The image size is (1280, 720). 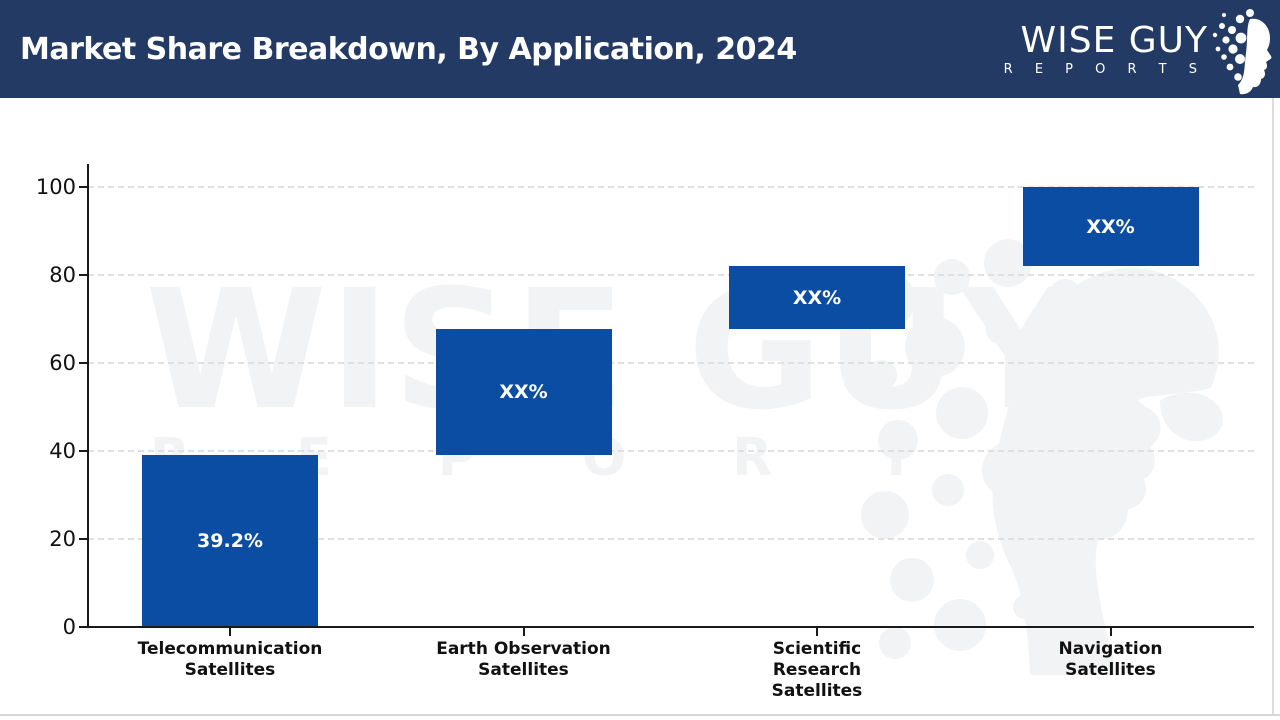 What do you see at coordinates (69, 627) in the screenshot?
I see `y-axis-tick-label: 0` at bounding box center [69, 627].